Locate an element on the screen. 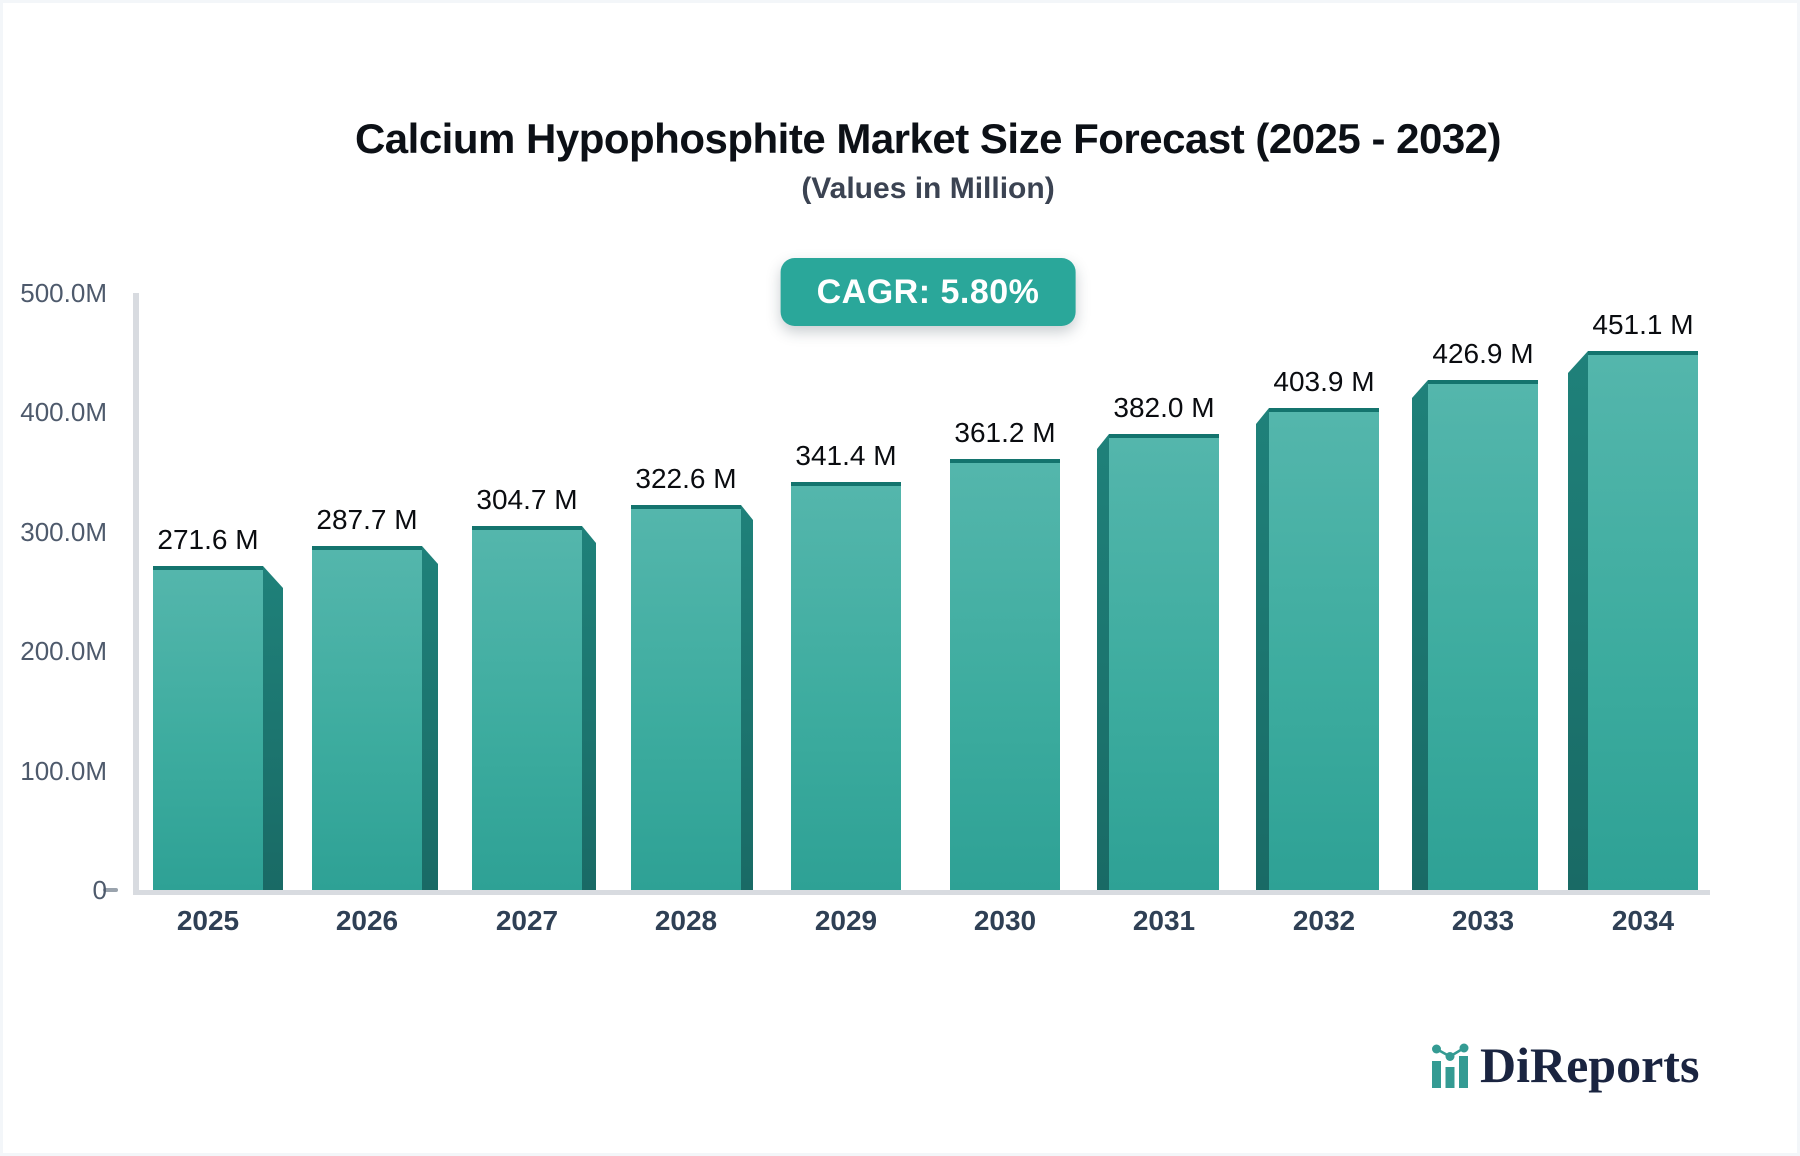 The height and width of the screenshot is (1156, 1800). x-axis-label-2033: 2033 is located at coordinates (1483, 920).